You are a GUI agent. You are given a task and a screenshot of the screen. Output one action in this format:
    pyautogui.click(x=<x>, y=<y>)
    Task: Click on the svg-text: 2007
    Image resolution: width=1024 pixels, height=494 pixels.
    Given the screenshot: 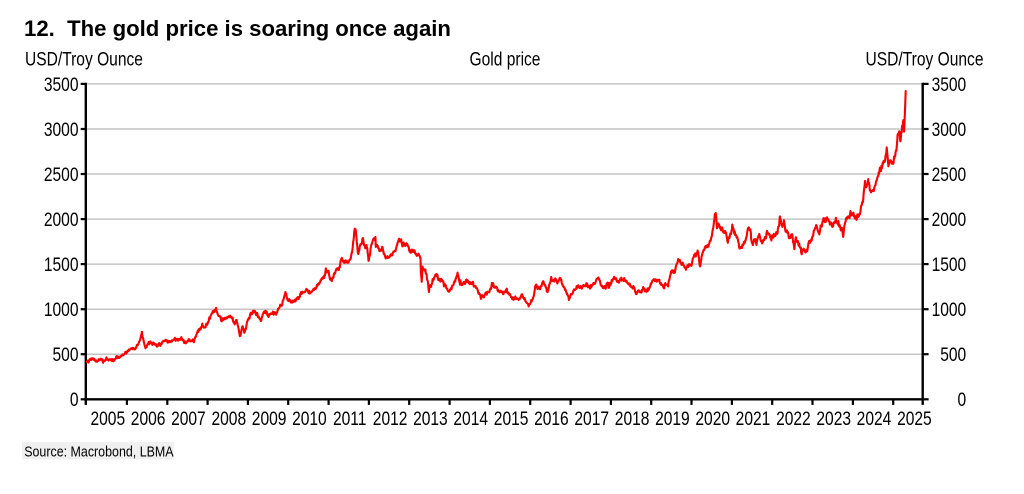 What is the action you would take?
    pyautogui.click(x=188, y=418)
    